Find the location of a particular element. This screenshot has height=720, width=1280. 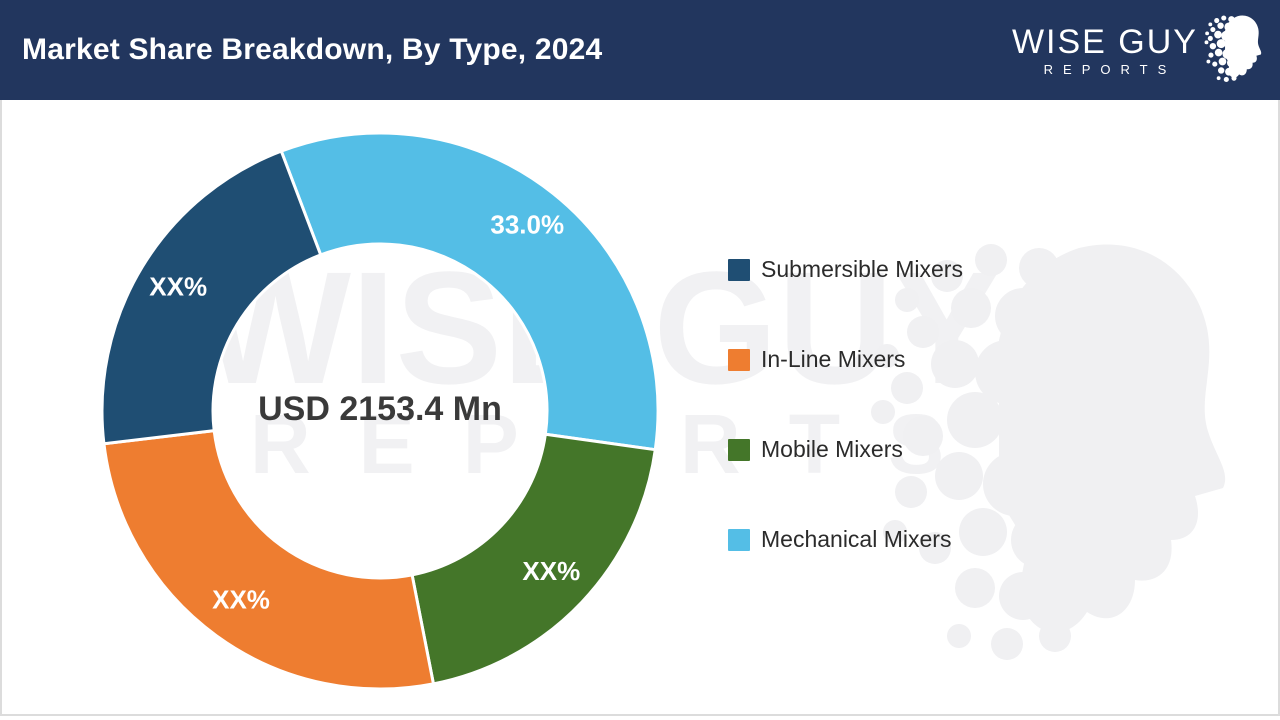

wiseguy-logo: WISE GUY REPORTS is located at coordinates (1139, 50).